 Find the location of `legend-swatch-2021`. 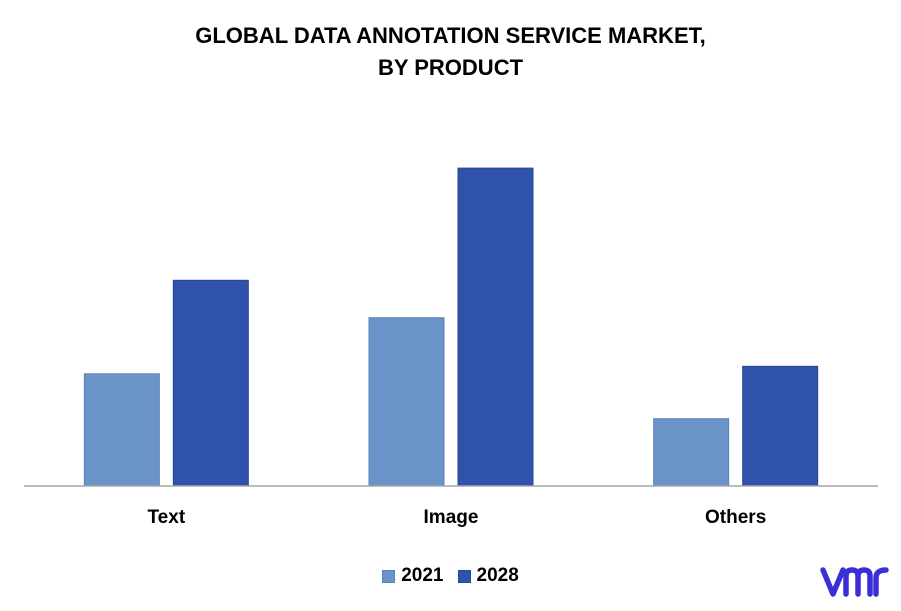

legend-swatch-2021 is located at coordinates (389, 576).